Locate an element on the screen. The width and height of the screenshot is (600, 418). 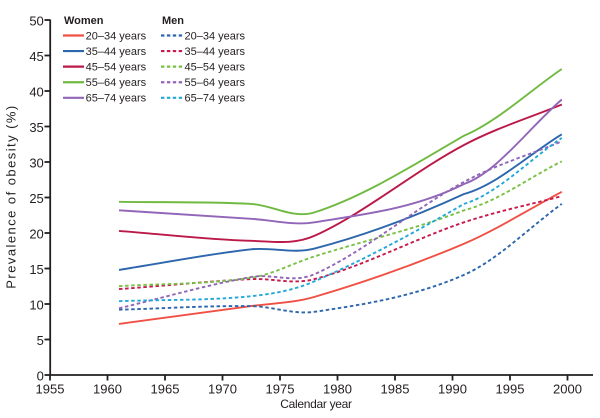
svg-text: 15 is located at coordinates (36, 269).